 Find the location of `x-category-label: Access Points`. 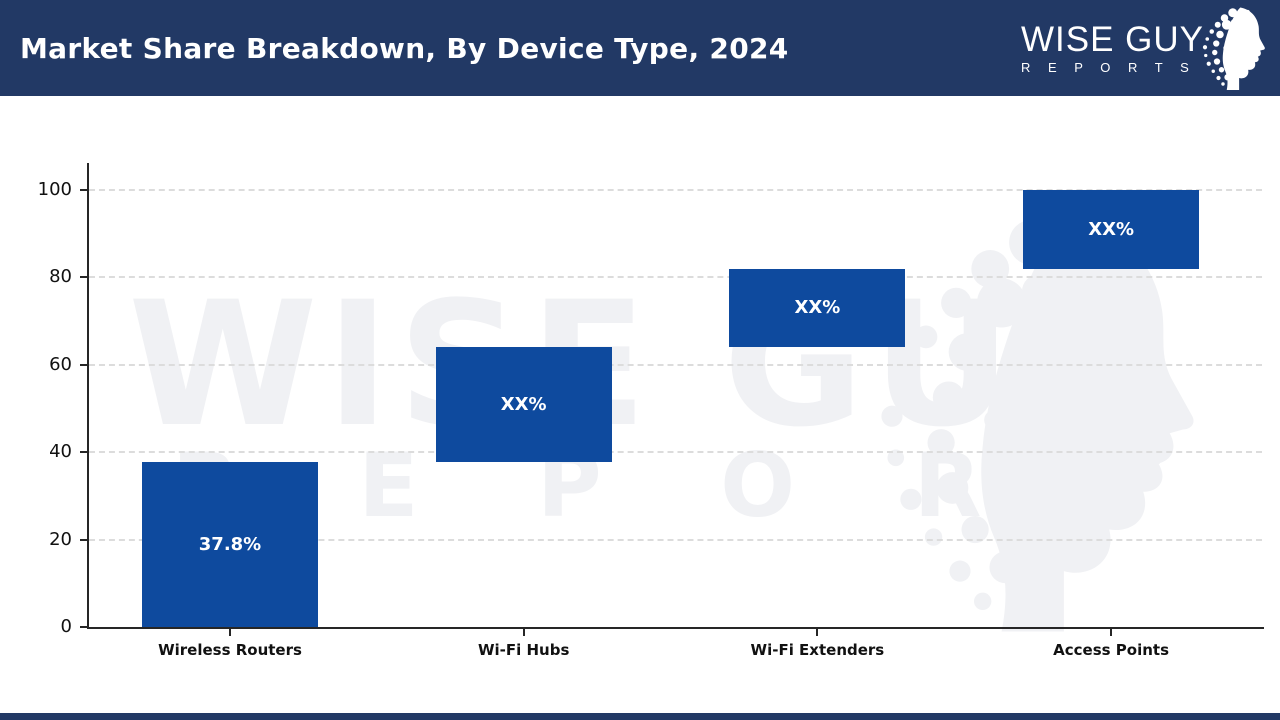

x-category-label: Access Points is located at coordinates (1111, 650).